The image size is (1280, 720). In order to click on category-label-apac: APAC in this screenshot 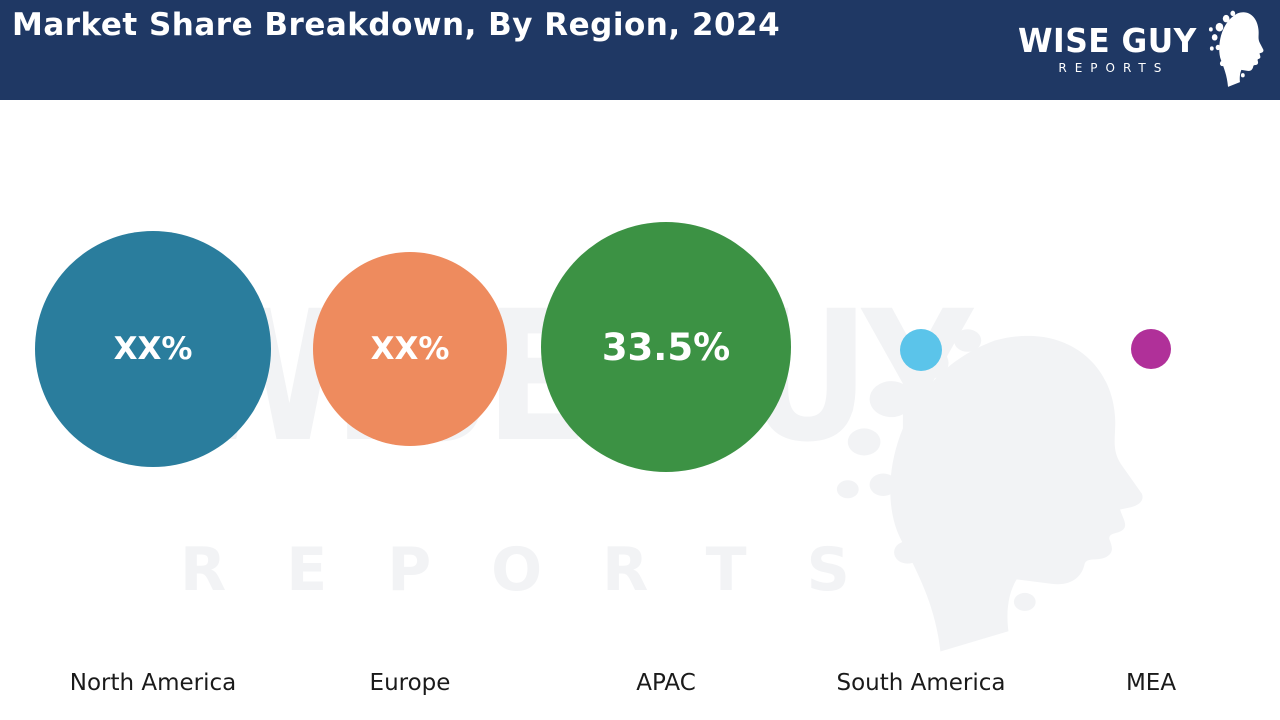, I will do `click(666, 683)`.